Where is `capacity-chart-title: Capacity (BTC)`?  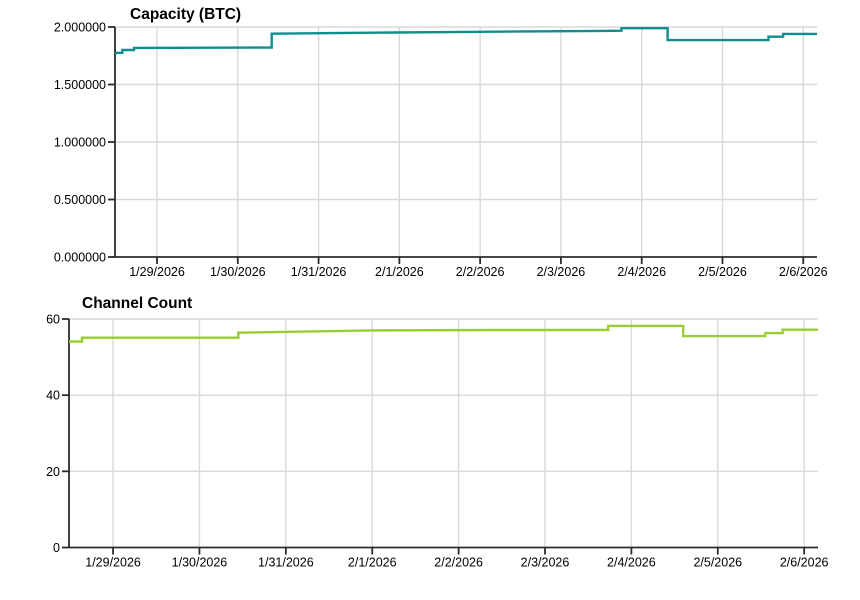 capacity-chart-title: Capacity (BTC) is located at coordinates (185, 14).